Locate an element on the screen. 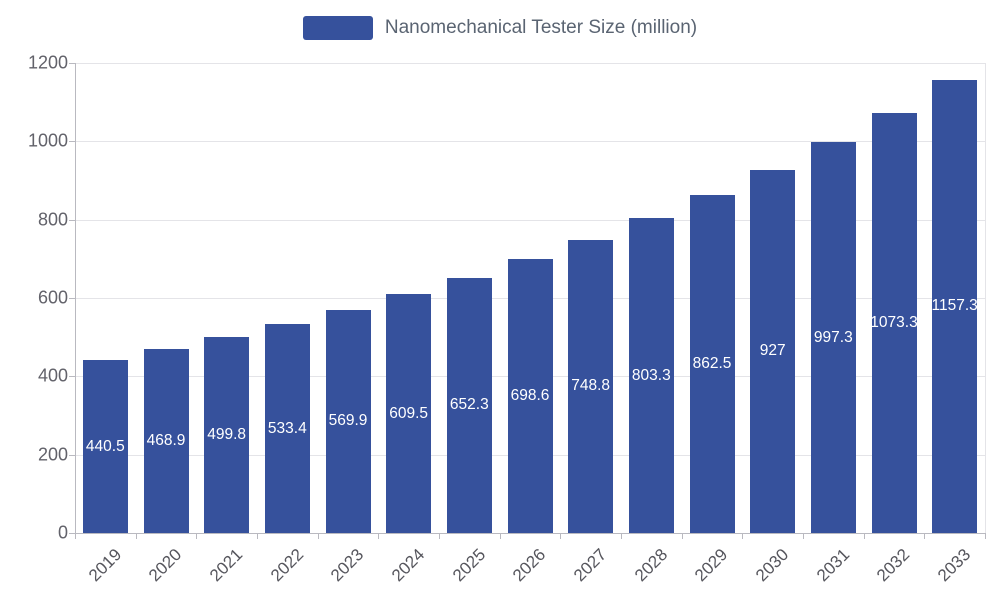 This screenshot has width=1000, height=600. bar: 468.9 is located at coordinates (166, 441).